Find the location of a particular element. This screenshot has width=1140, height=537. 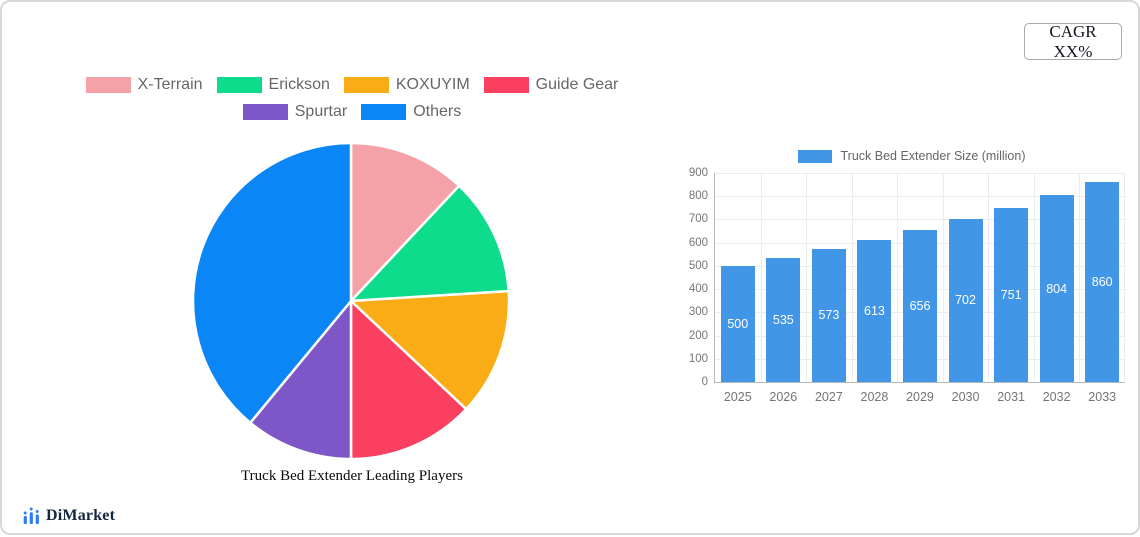

legend-item-x-terrain: X-Terrain is located at coordinates (144, 85).